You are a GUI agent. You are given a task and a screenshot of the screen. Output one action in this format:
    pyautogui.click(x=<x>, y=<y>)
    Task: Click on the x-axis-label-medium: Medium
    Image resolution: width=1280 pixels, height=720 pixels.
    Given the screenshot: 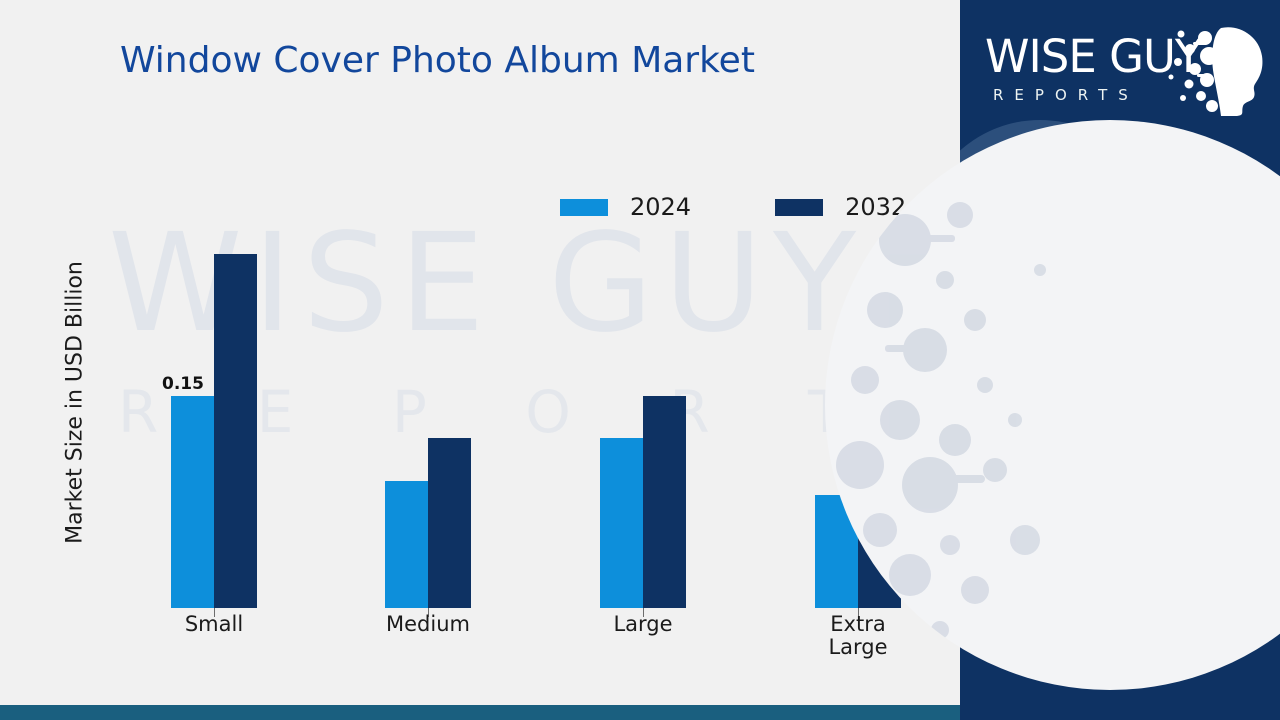 What is the action you would take?
    pyautogui.click(x=428, y=624)
    